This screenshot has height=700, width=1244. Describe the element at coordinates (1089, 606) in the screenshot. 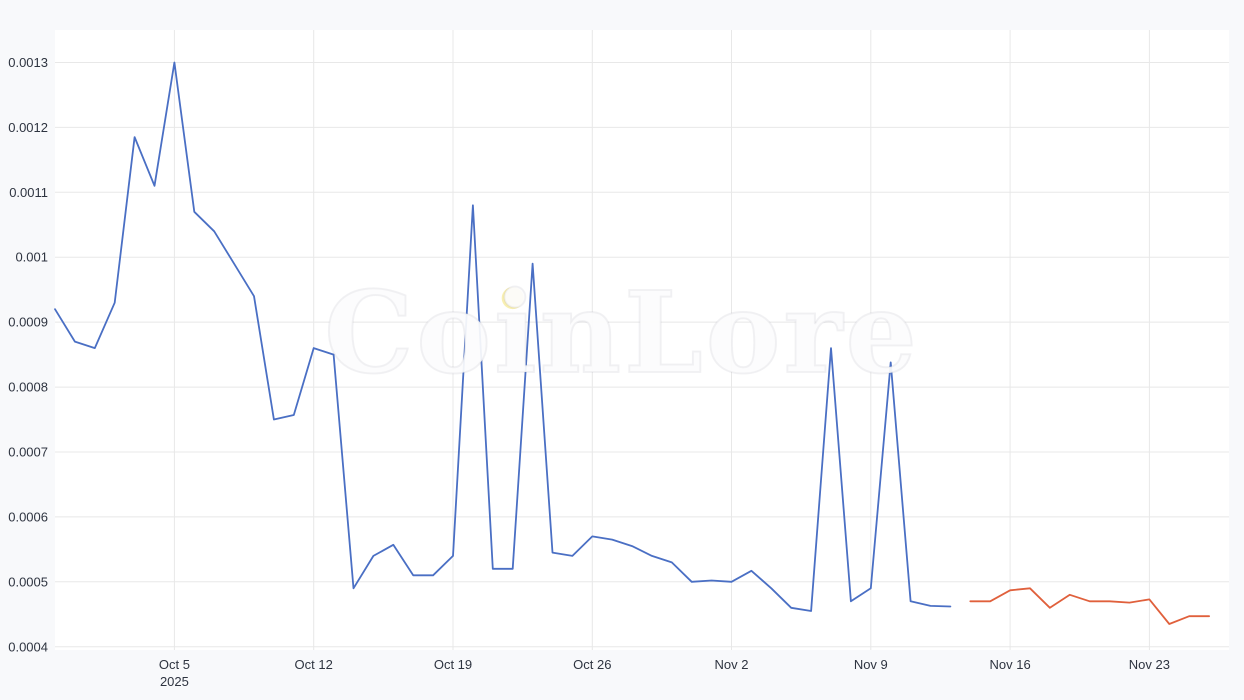

I see `price-forecast-line` at that location.